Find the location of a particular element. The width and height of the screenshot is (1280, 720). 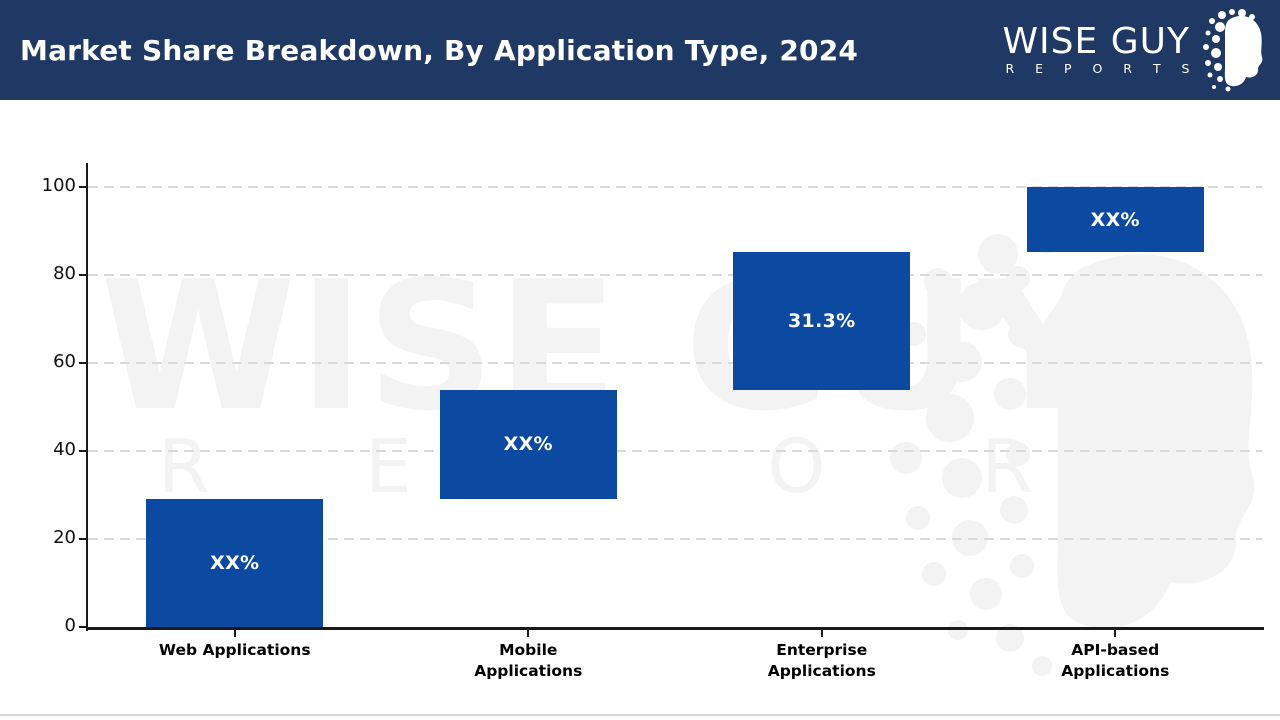

bar-value-label: 31.3% is located at coordinates (822, 320).